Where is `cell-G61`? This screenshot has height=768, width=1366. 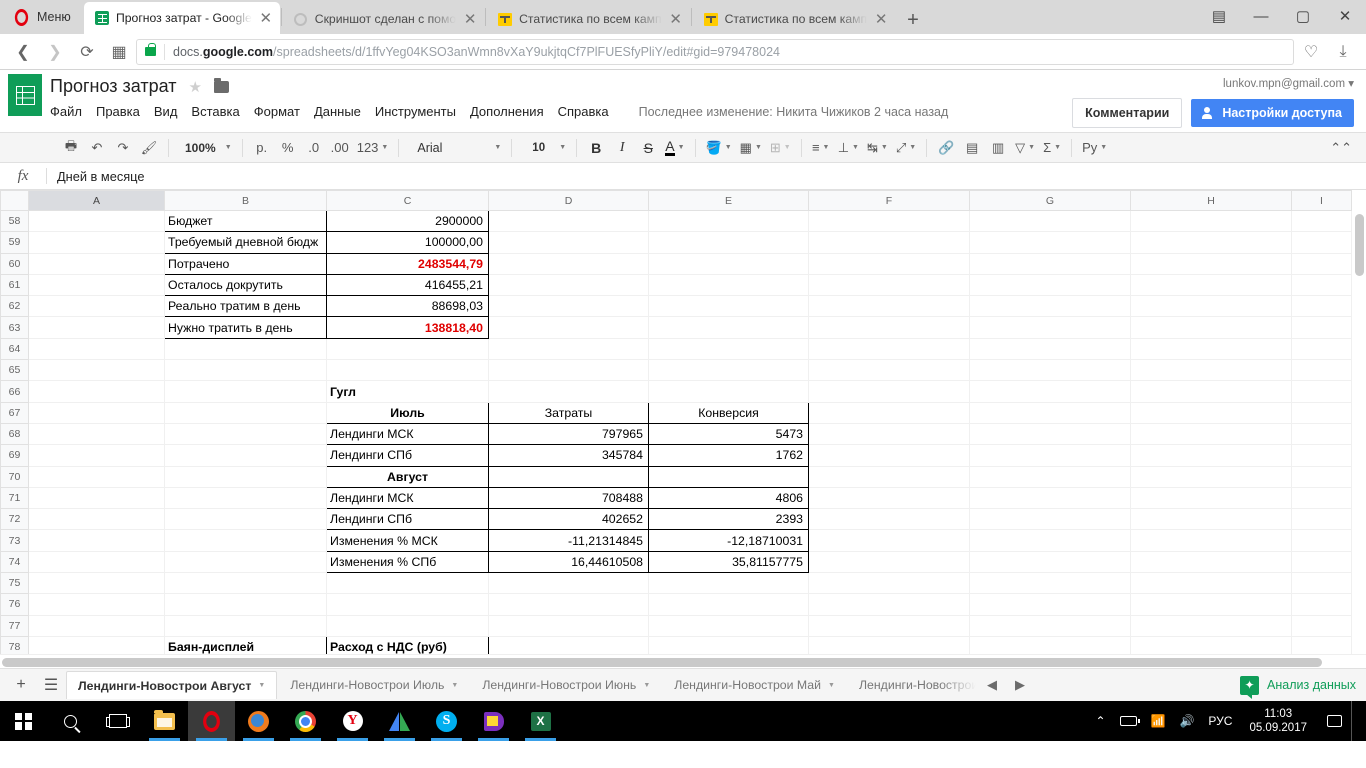 cell-G61 is located at coordinates (1050, 285).